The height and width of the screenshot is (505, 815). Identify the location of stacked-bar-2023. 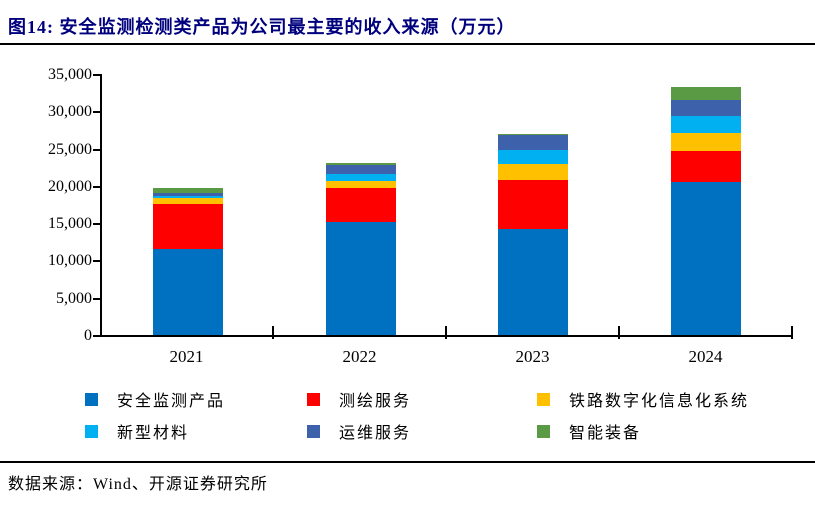
(533, 234).